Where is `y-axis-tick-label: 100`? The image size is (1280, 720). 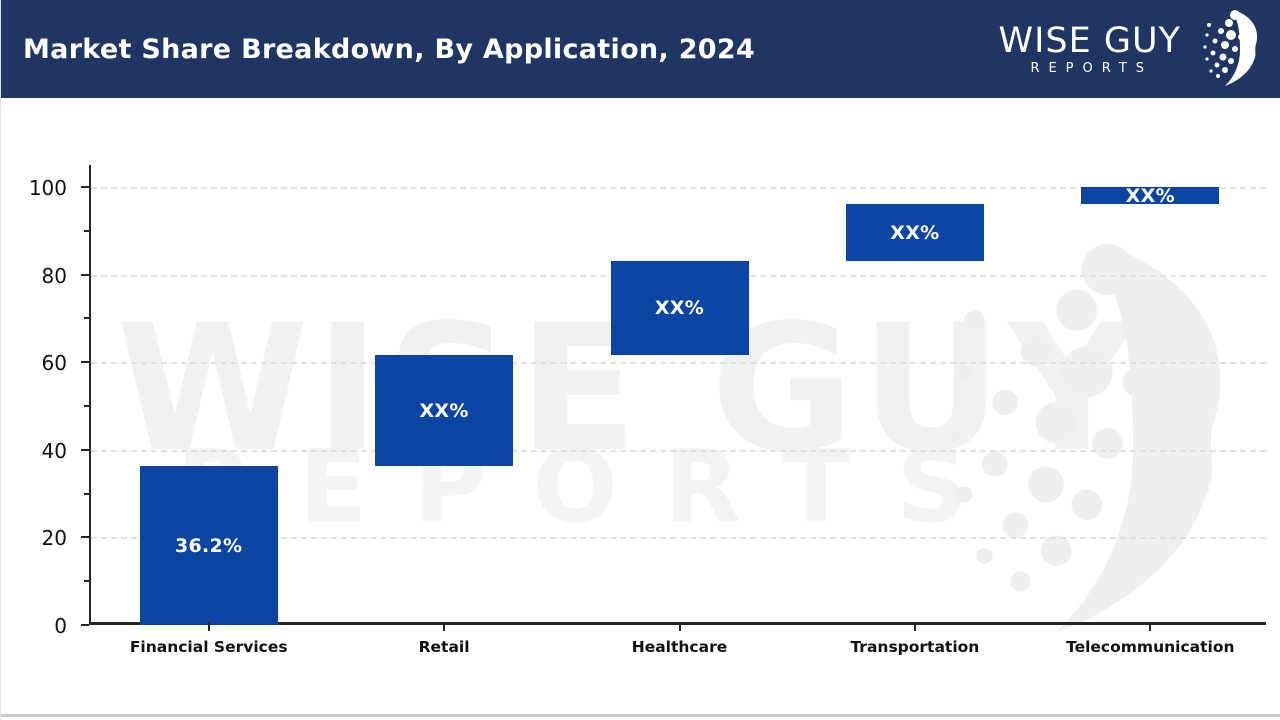
y-axis-tick-label: 100 is located at coordinates (47, 187).